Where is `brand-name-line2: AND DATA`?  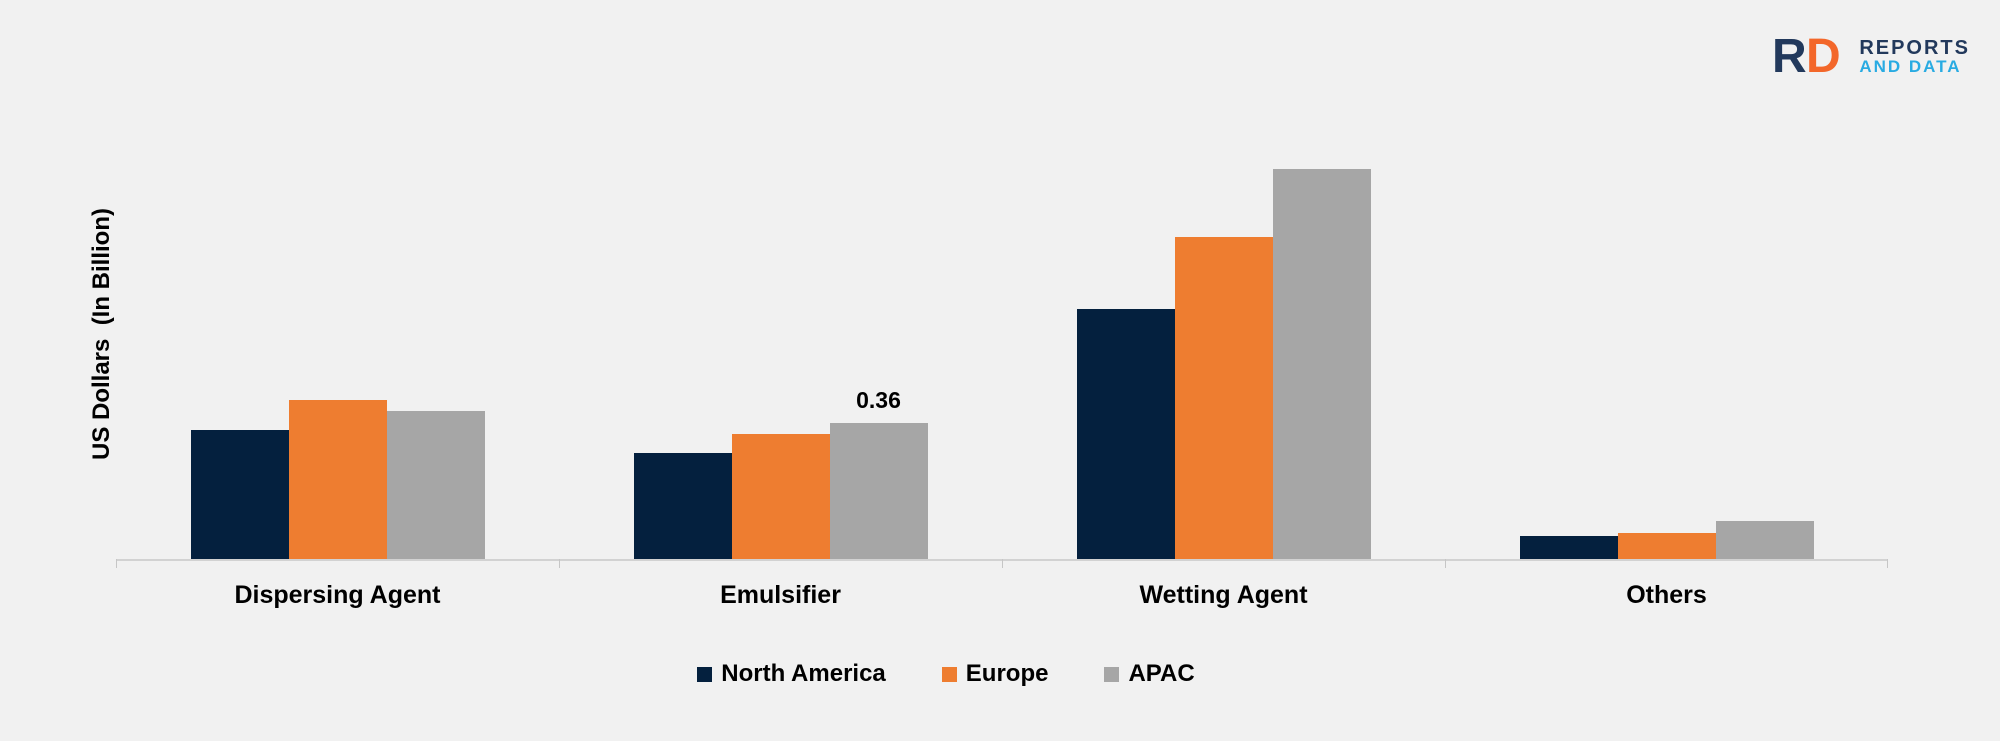 brand-name-line2: AND DATA is located at coordinates (1910, 66).